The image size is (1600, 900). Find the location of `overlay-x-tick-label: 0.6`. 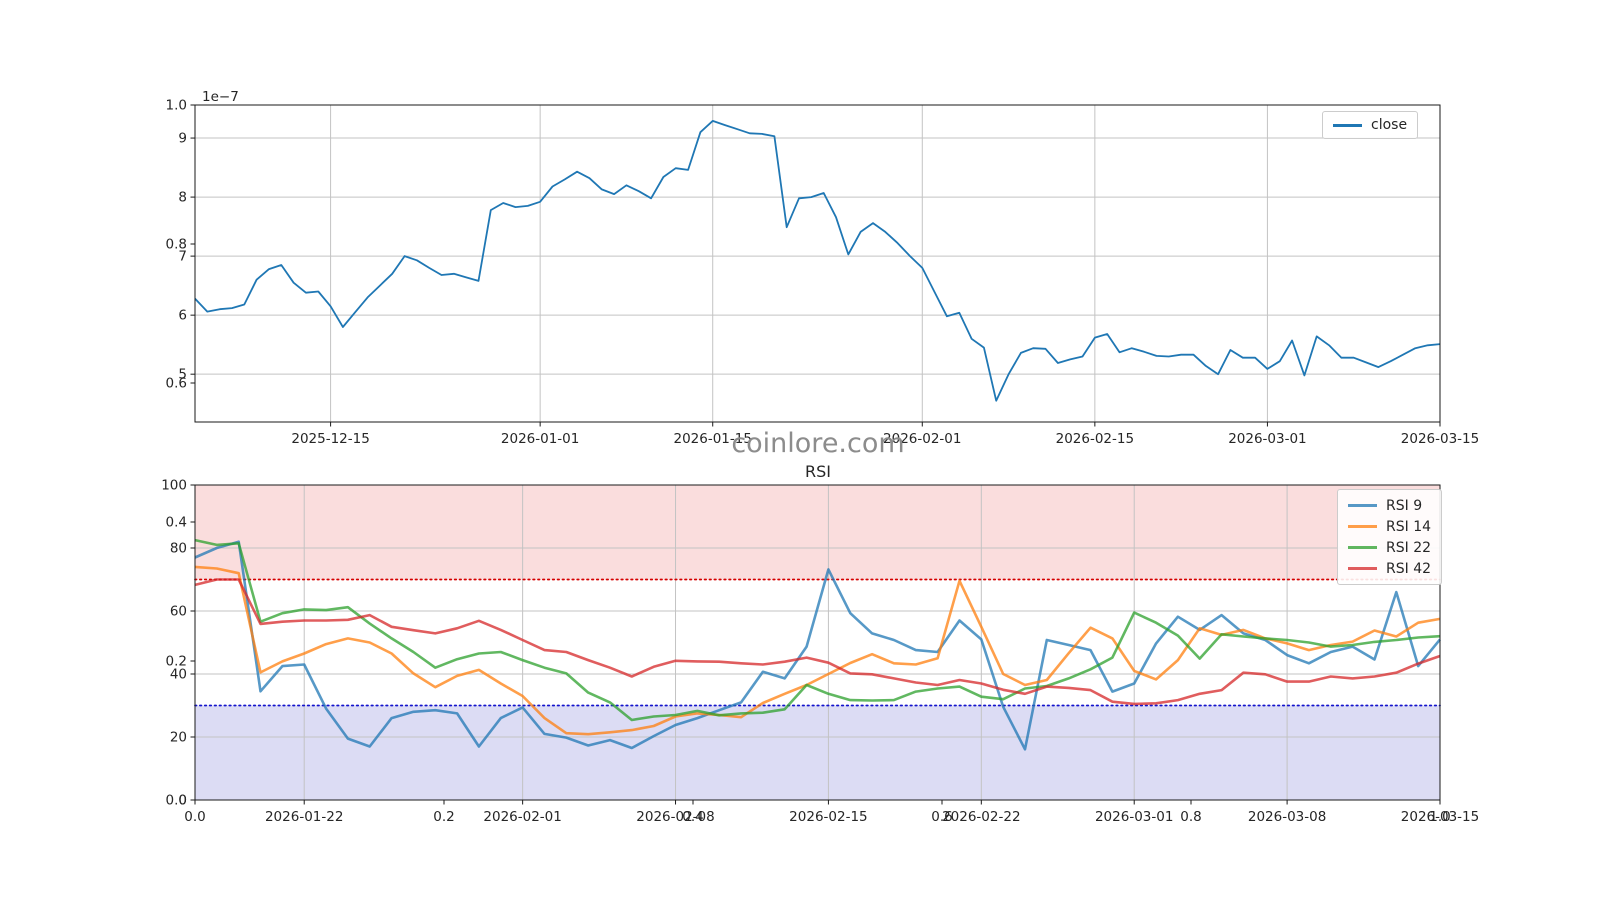

overlay-x-tick-label: 0.6 is located at coordinates (941, 817).